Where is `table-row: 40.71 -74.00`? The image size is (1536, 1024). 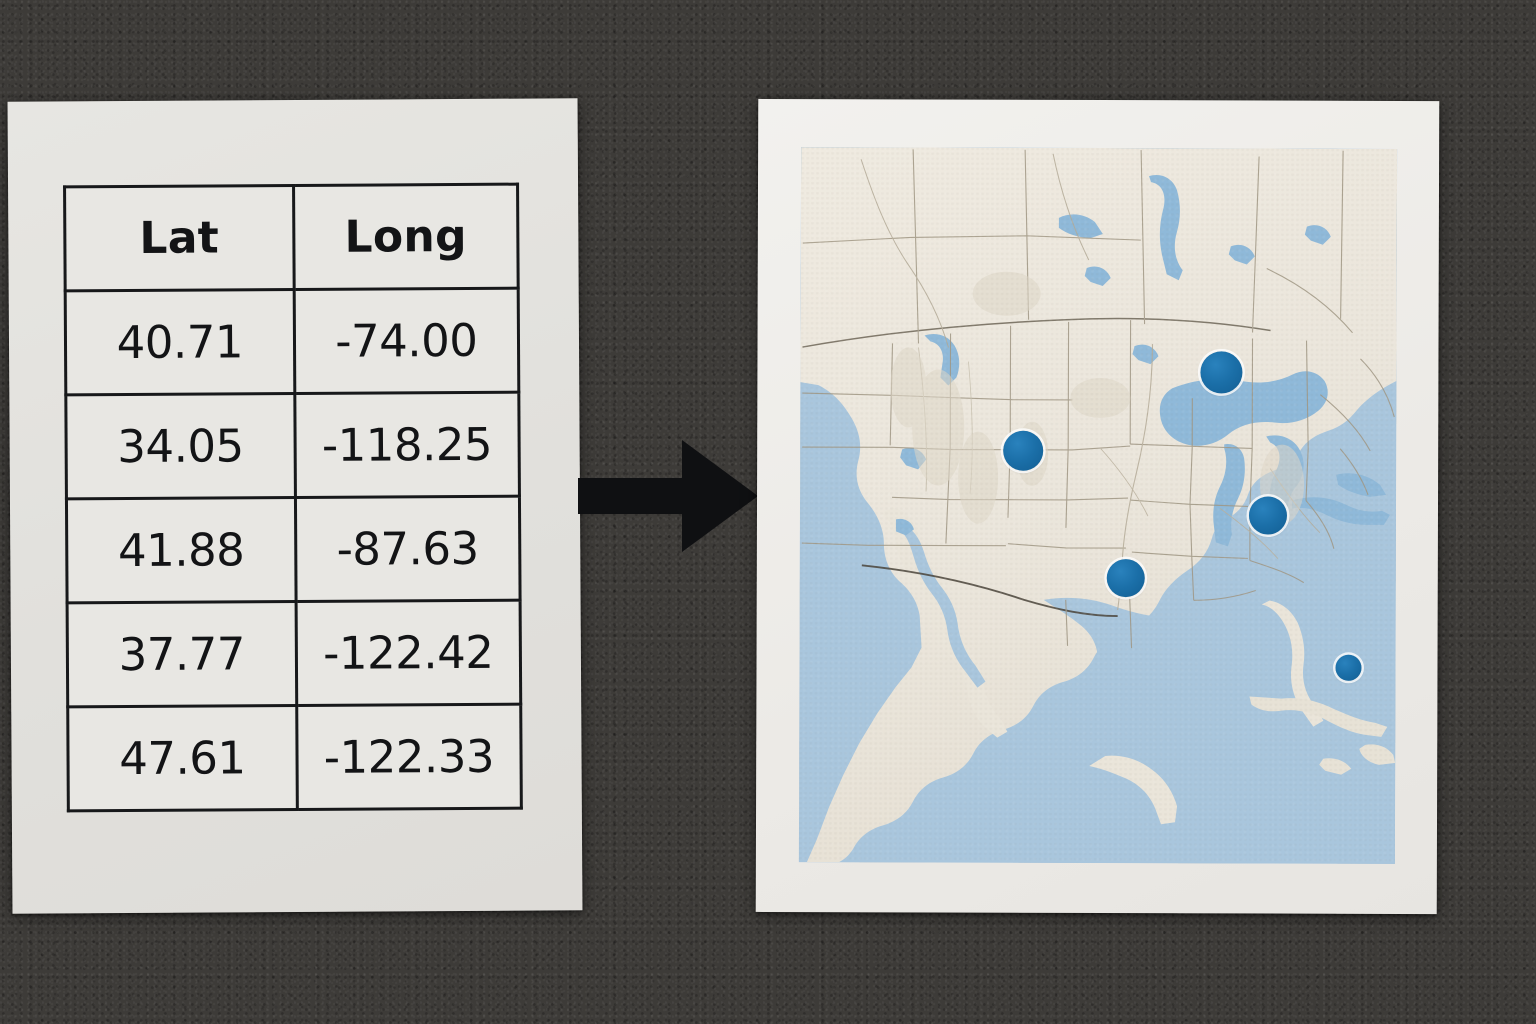
table-row: 40.71 -74.00 is located at coordinates (292, 341).